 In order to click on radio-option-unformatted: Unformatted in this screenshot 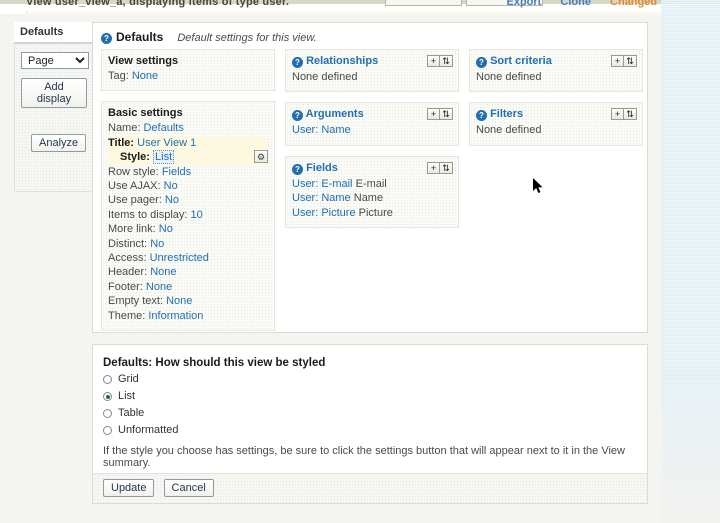, I will do `click(370, 428)`.